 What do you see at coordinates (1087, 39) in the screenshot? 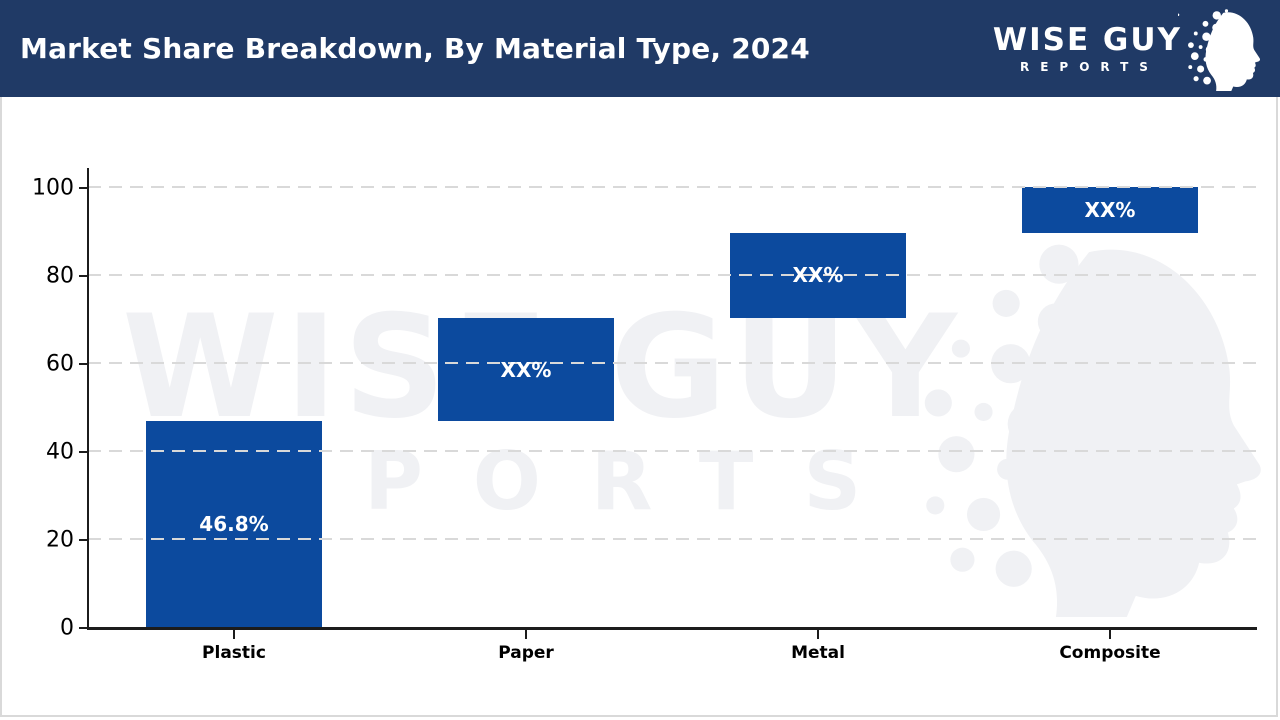
I see `logo-wordmark: WISE GUY` at bounding box center [1087, 39].